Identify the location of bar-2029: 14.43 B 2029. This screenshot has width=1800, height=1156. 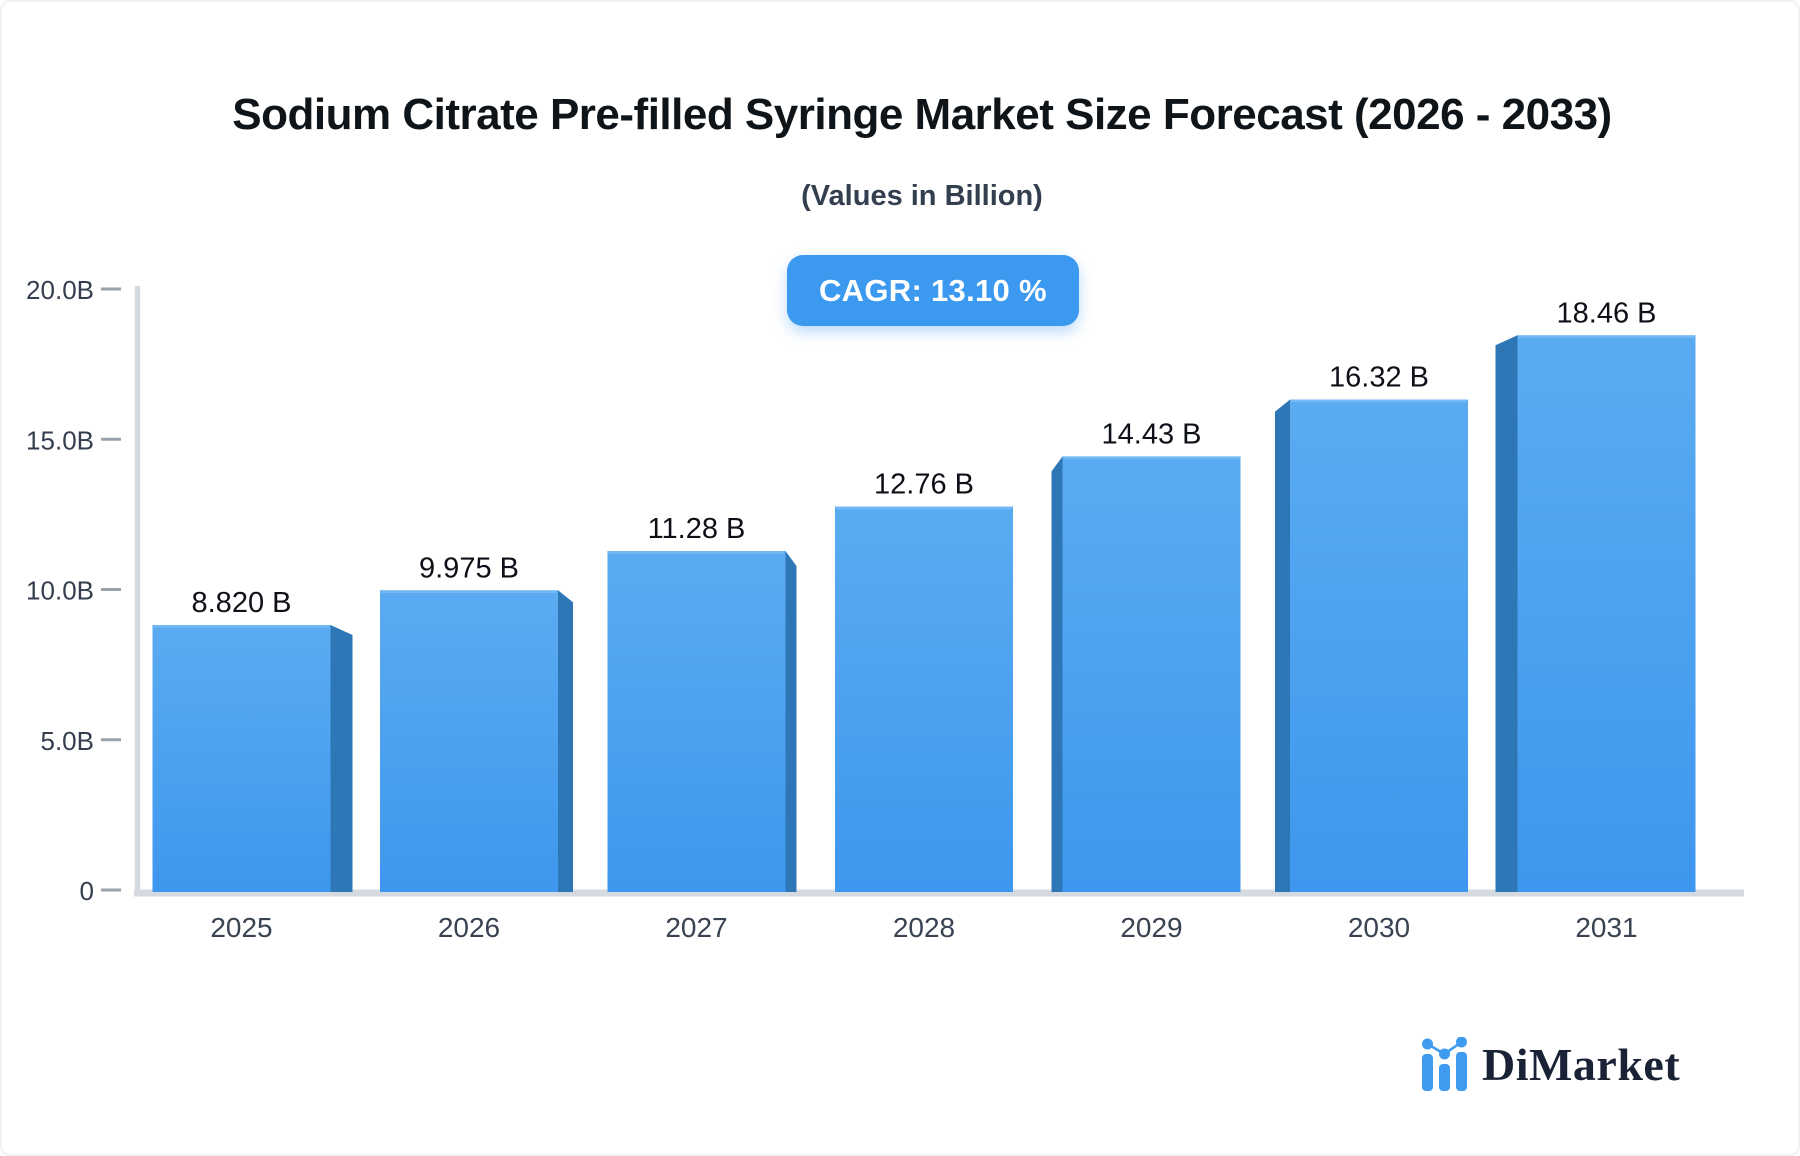
(1146, 680).